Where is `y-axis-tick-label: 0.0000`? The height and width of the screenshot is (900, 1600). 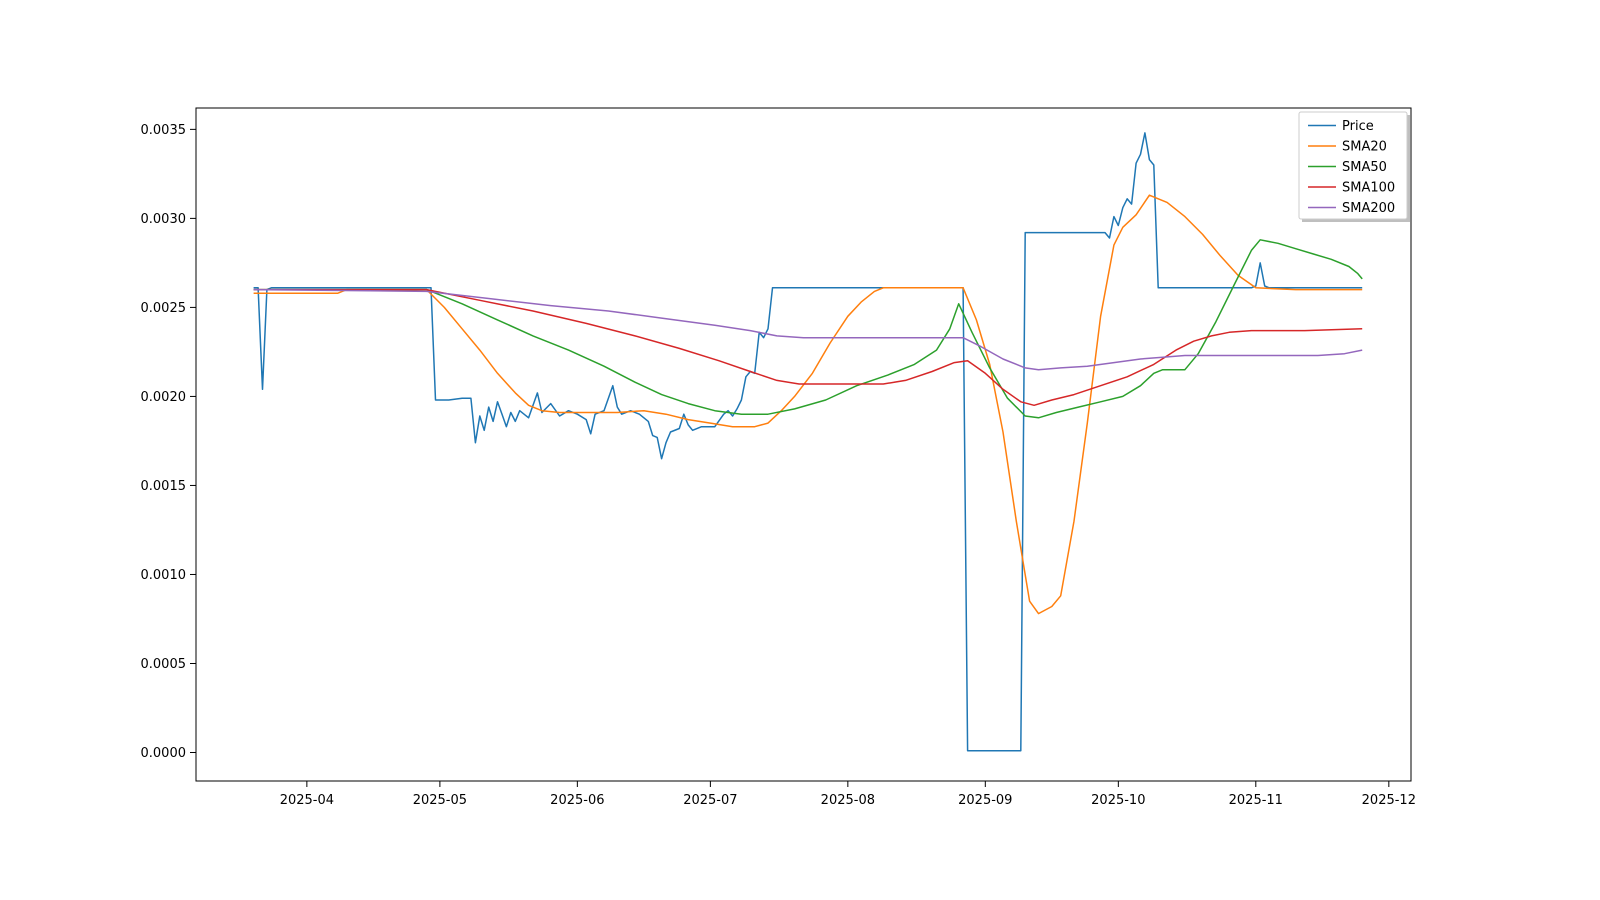
y-axis-tick-label: 0.0000 is located at coordinates (164, 753).